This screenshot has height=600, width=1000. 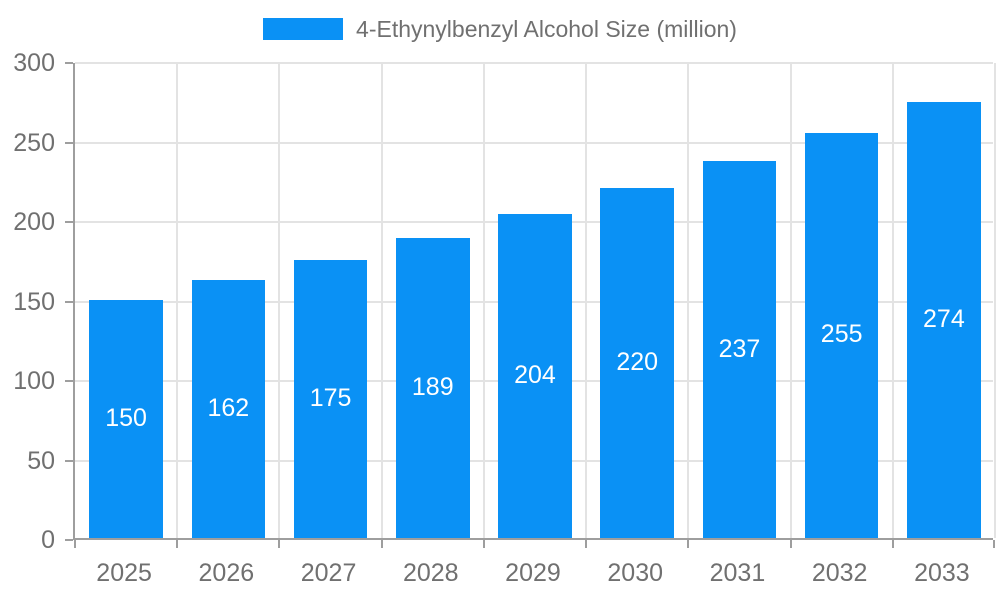 I want to click on x-tick-label-2026: 2026, so click(x=226, y=573).